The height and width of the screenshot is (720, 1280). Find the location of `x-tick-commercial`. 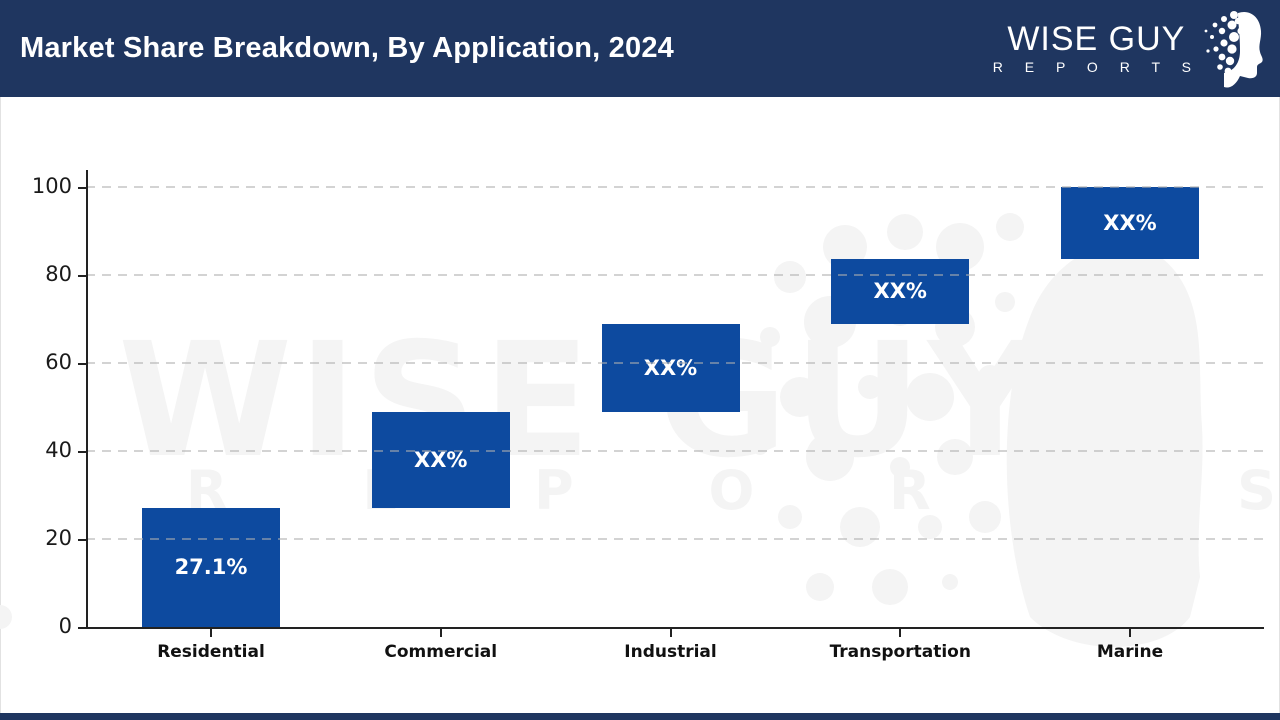

x-tick-commercial is located at coordinates (440, 633).